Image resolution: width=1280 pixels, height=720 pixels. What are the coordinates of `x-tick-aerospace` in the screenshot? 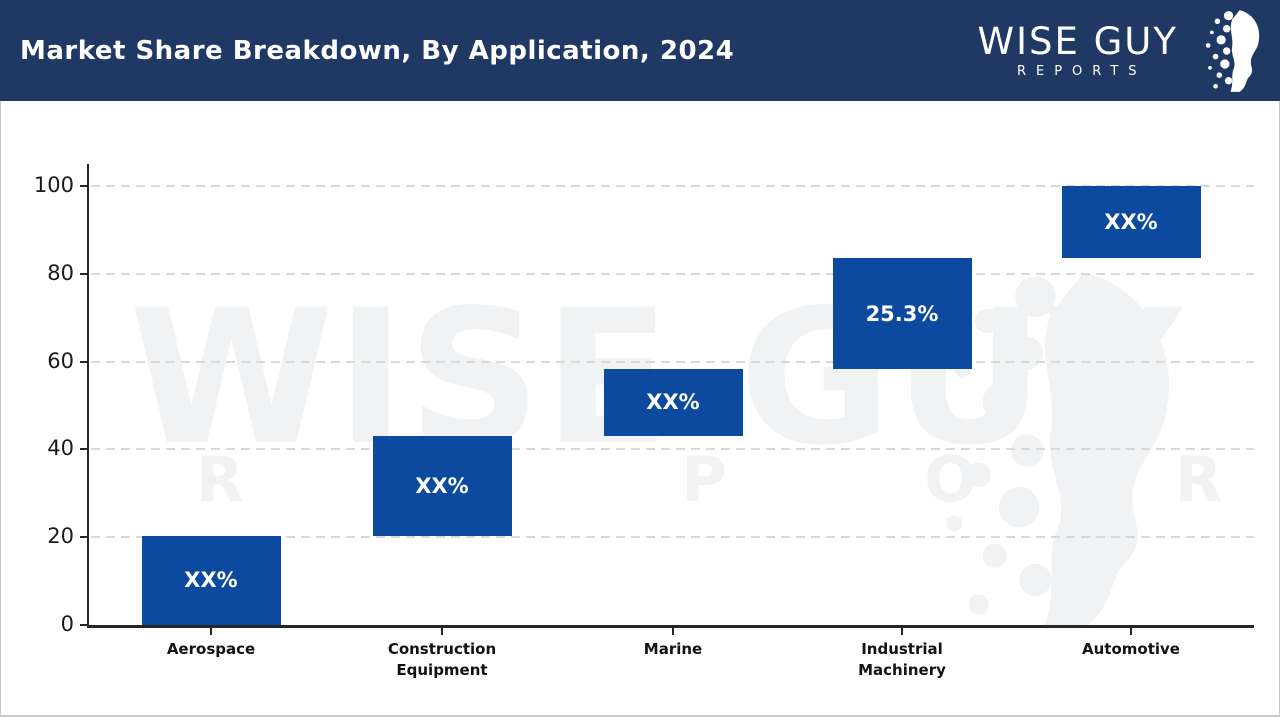 It's located at (211, 631).